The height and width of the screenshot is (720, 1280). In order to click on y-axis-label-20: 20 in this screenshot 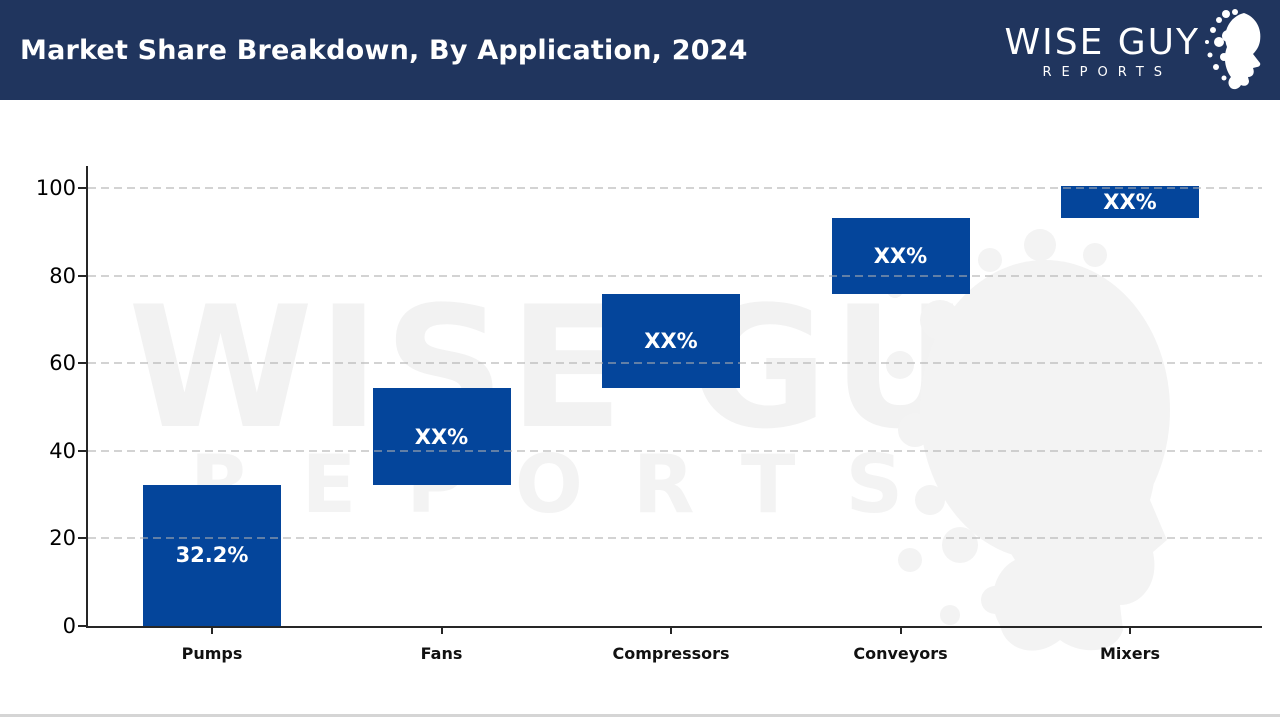, I will do `click(62, 538)`.